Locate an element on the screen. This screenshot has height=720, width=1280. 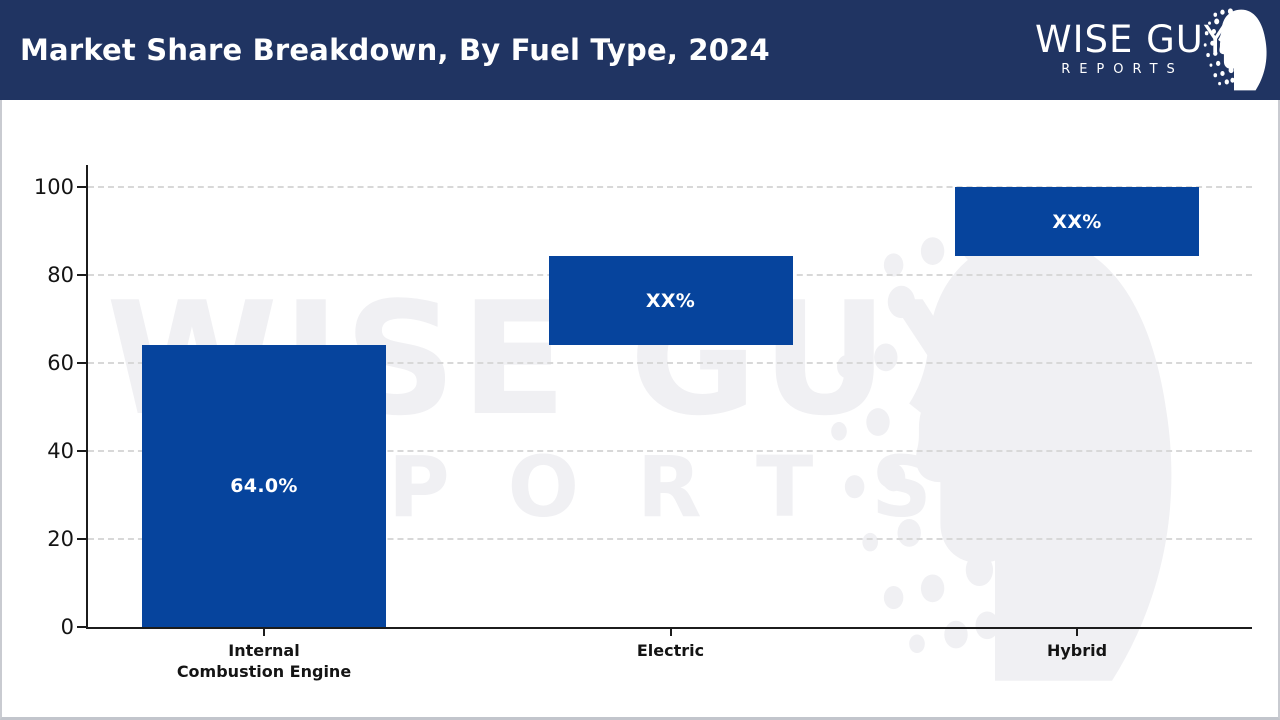
brand-logo-text: WISE GUY REPORTS is located at coordinates (1131, 48).